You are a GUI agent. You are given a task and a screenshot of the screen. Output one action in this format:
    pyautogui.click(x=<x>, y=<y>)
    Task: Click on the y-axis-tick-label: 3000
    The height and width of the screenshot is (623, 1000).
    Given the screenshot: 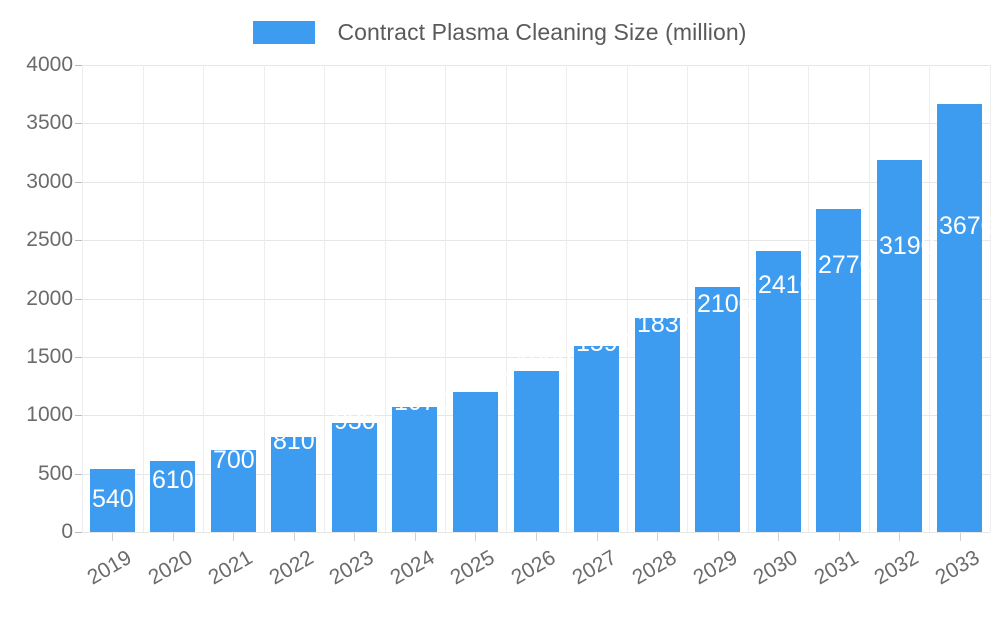 What is the action you would take?
    pyautogui.click(x=49, y=181)
    